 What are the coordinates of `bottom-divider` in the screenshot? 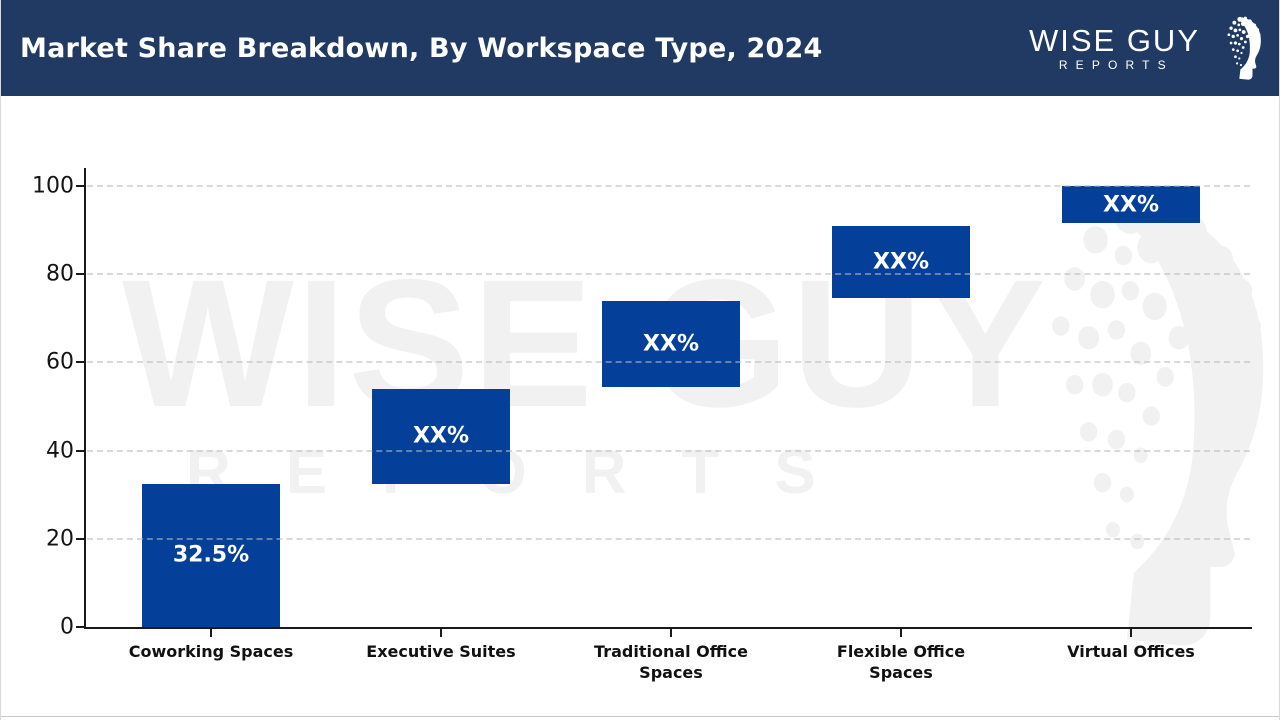 It's located at (640, 716).